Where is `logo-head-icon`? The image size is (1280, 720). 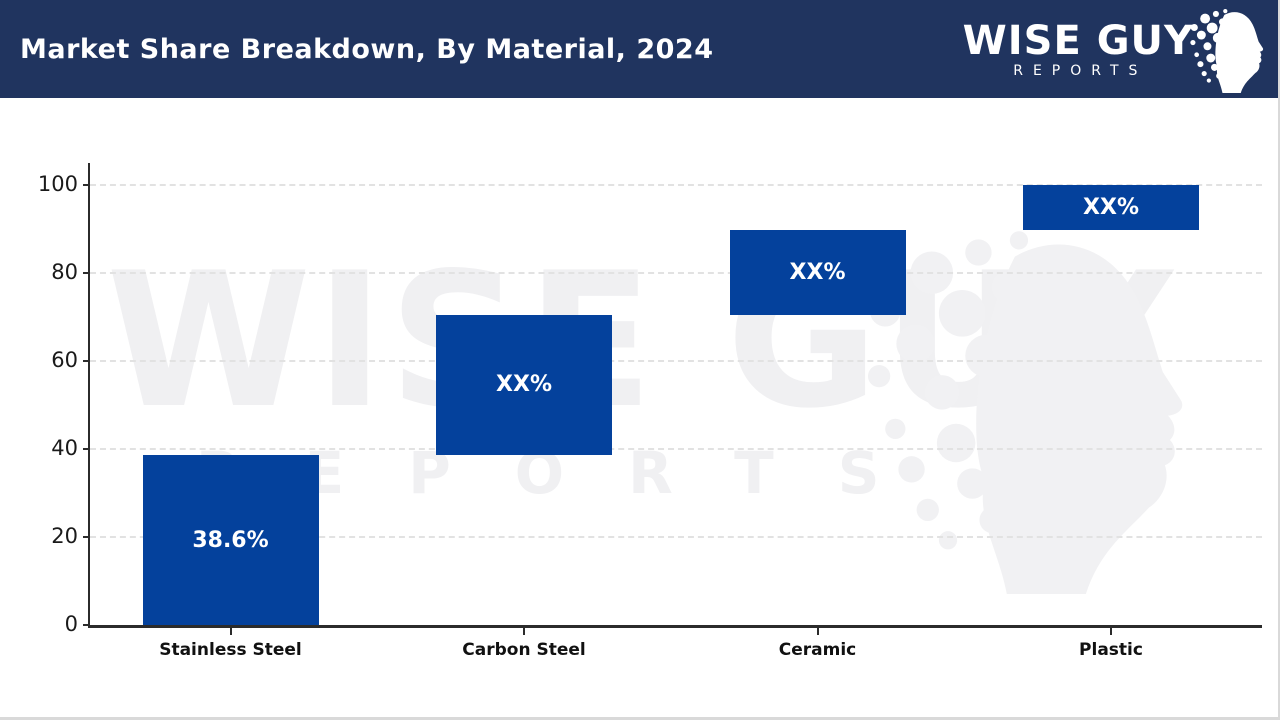 logo-head-icon is located at coordinates (1227, 50).